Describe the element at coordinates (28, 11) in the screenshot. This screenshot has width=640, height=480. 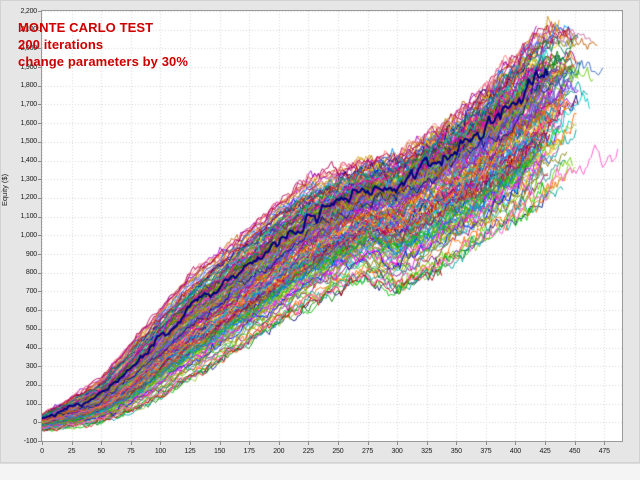
I see `y-axis-tick-label: 2,200` at that location.